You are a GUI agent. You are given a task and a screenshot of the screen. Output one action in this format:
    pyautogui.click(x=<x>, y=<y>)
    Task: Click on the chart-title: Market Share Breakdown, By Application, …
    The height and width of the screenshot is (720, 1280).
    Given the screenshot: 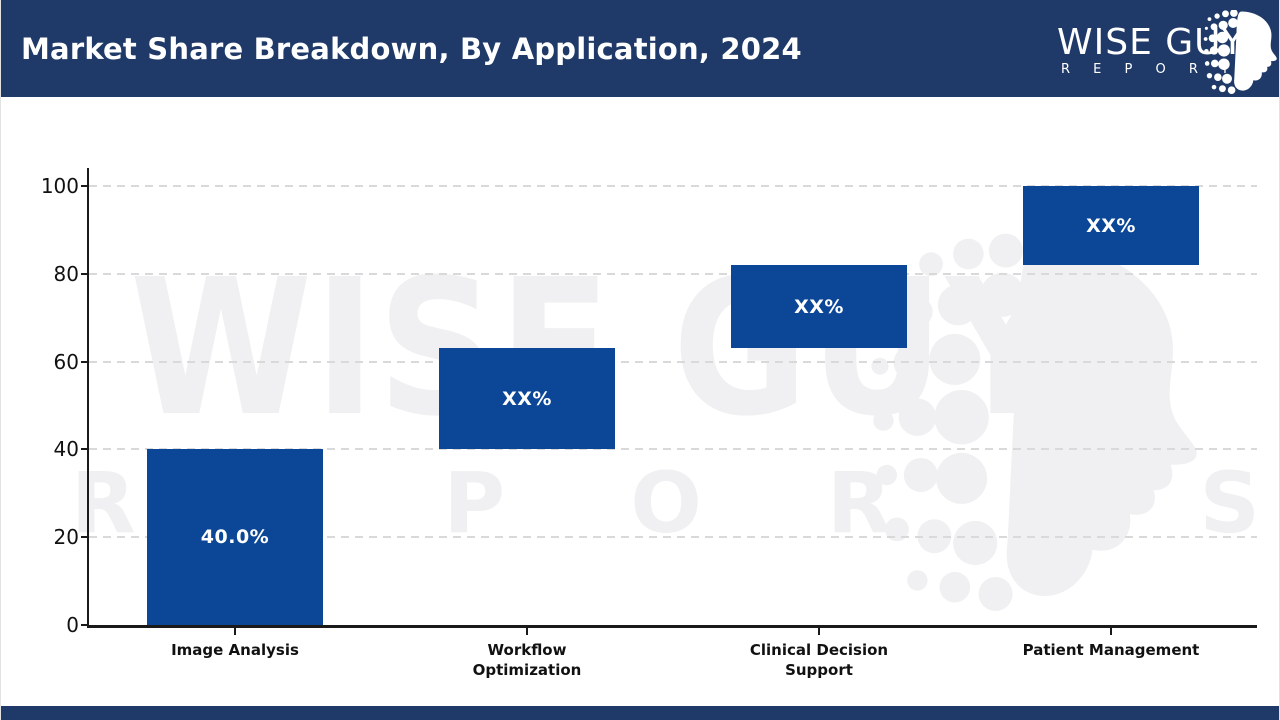 What is the action you would take?
    pyautogui.click(x=411, y=48)
    